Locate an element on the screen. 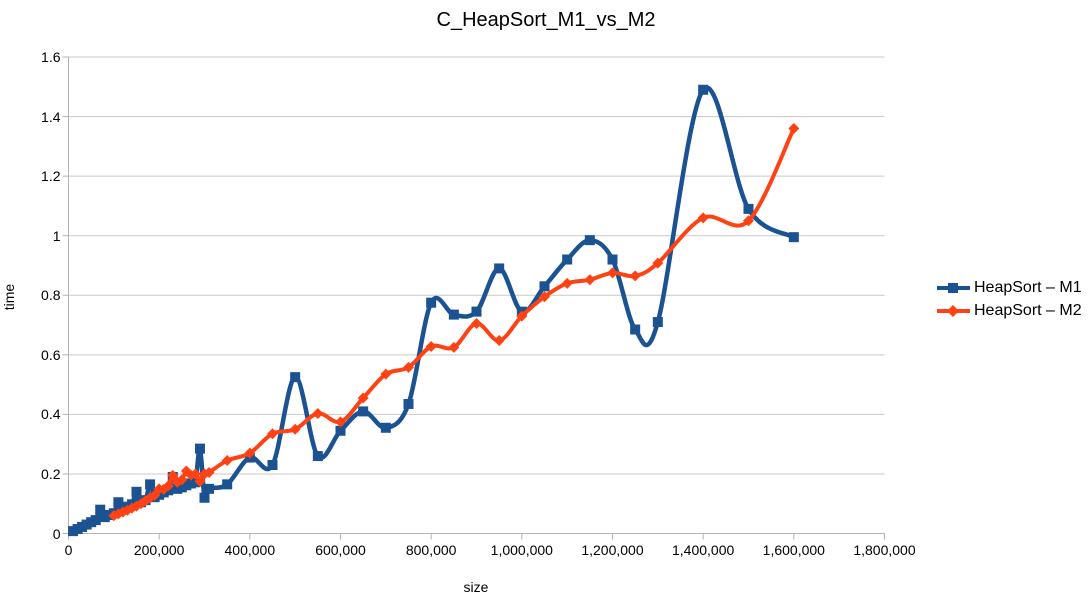  x-tick-label: 1,000,000 is located at coordinates (521, 550).